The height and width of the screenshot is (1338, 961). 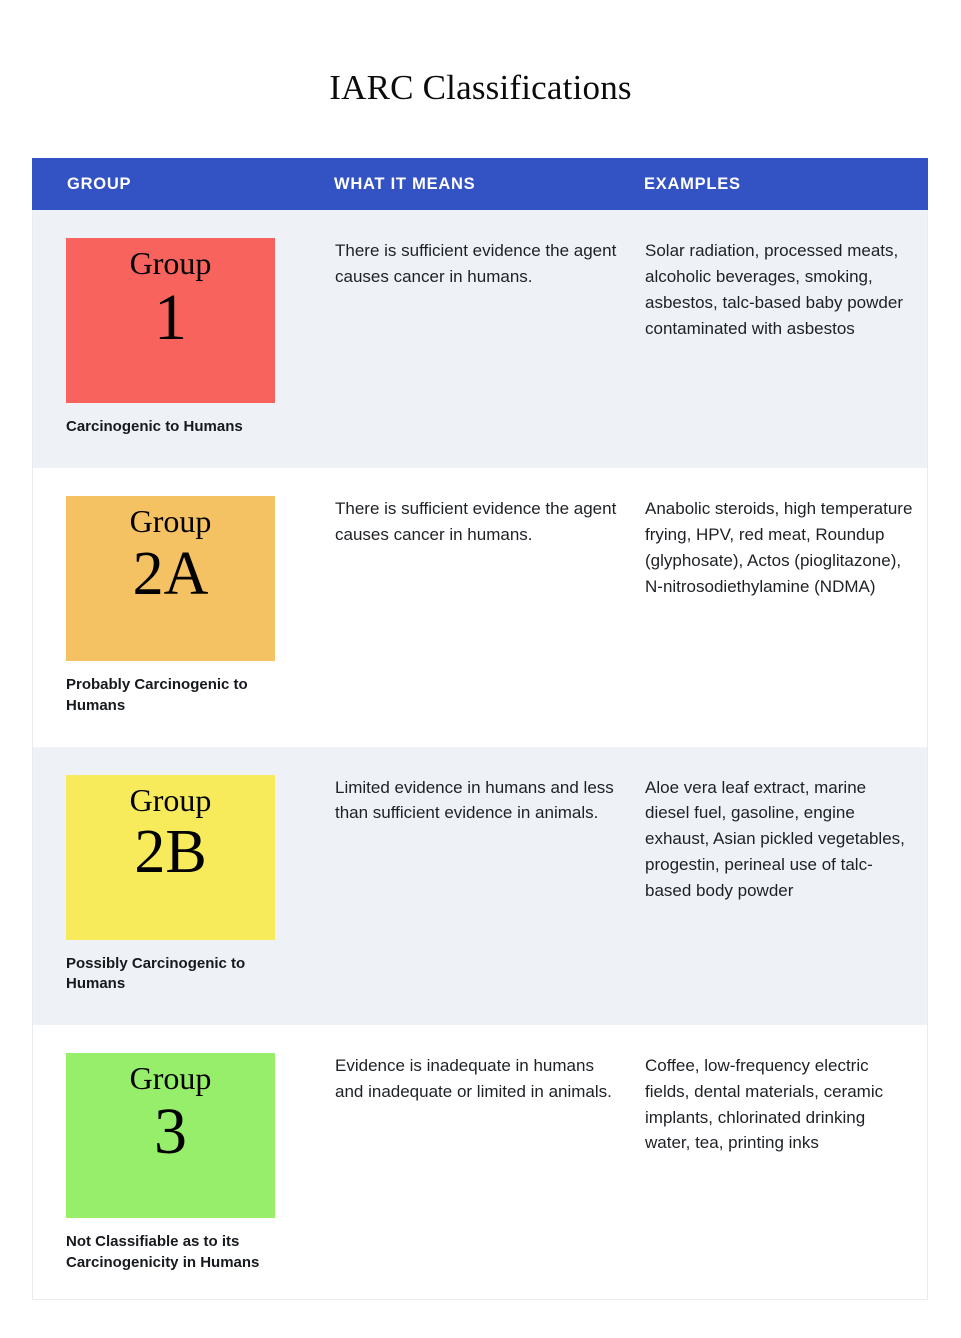 What do you see at coordinates (170, 318) in the screenshot?
I see `group-badge-number: 1` at bounding box center [170, 318].